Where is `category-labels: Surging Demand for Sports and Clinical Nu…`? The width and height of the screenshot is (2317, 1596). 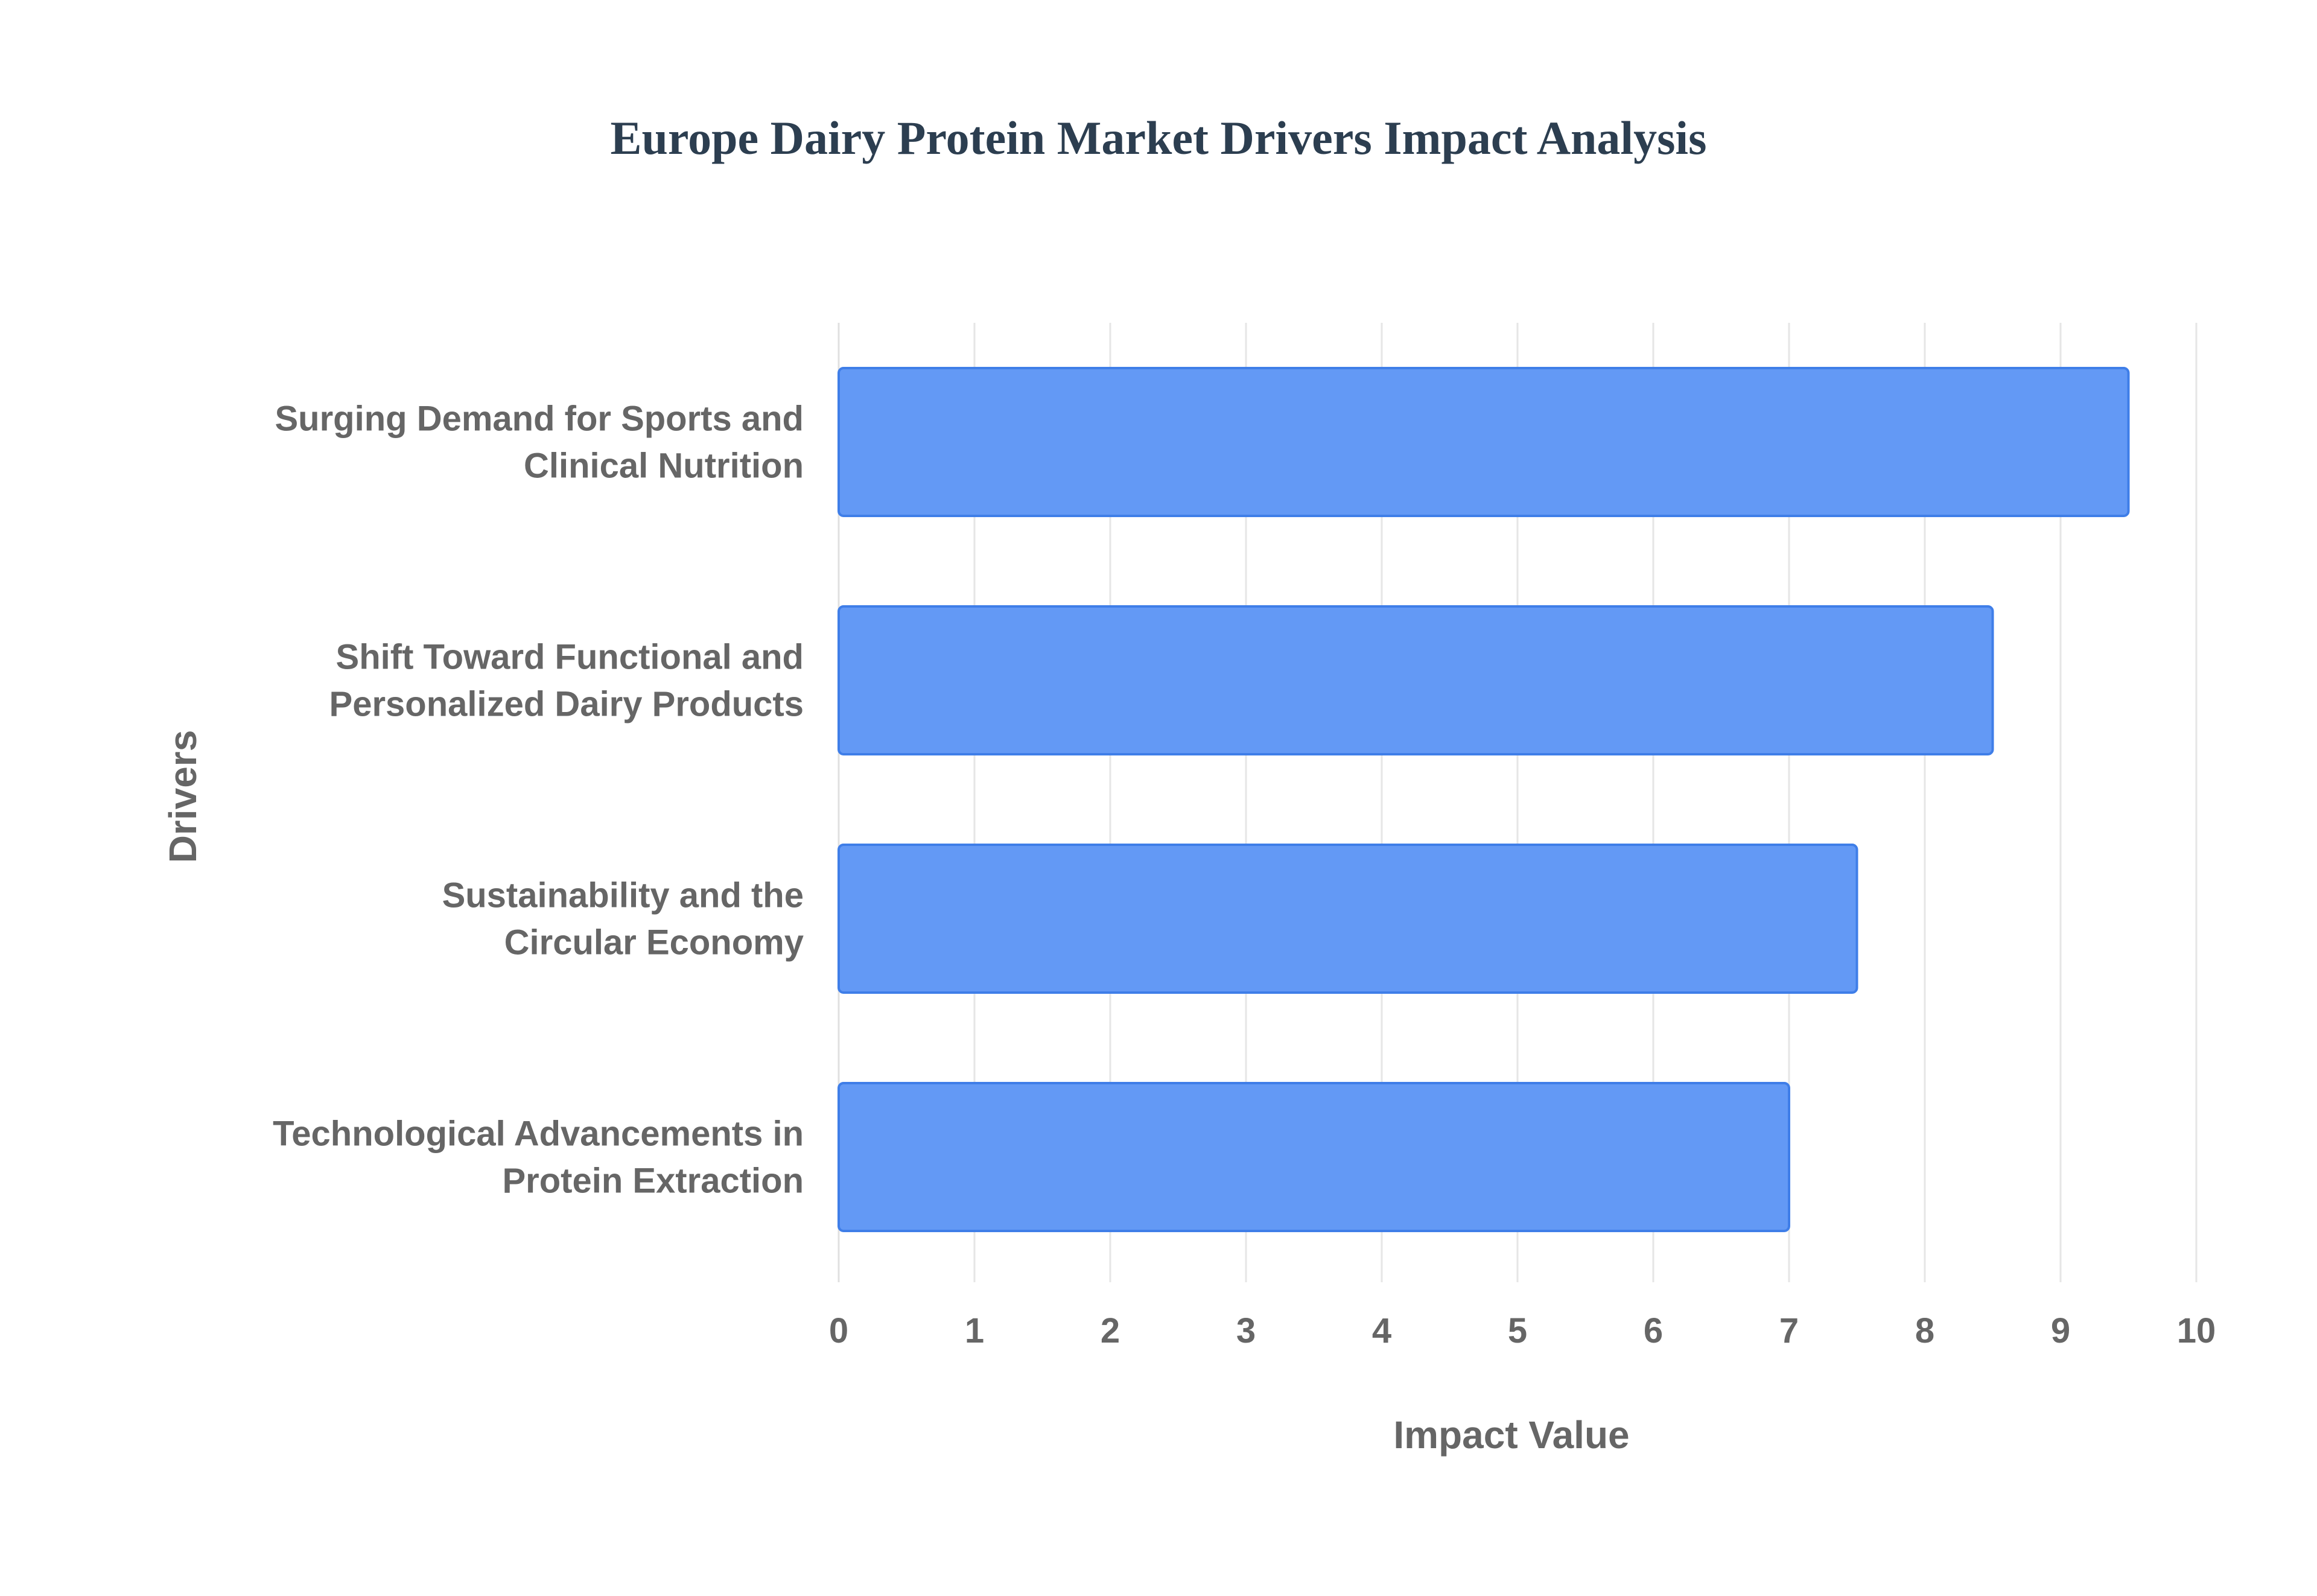 category-labels: Surging Demand for Sports and Clinical Nu… is located at coordinates (538, 800).